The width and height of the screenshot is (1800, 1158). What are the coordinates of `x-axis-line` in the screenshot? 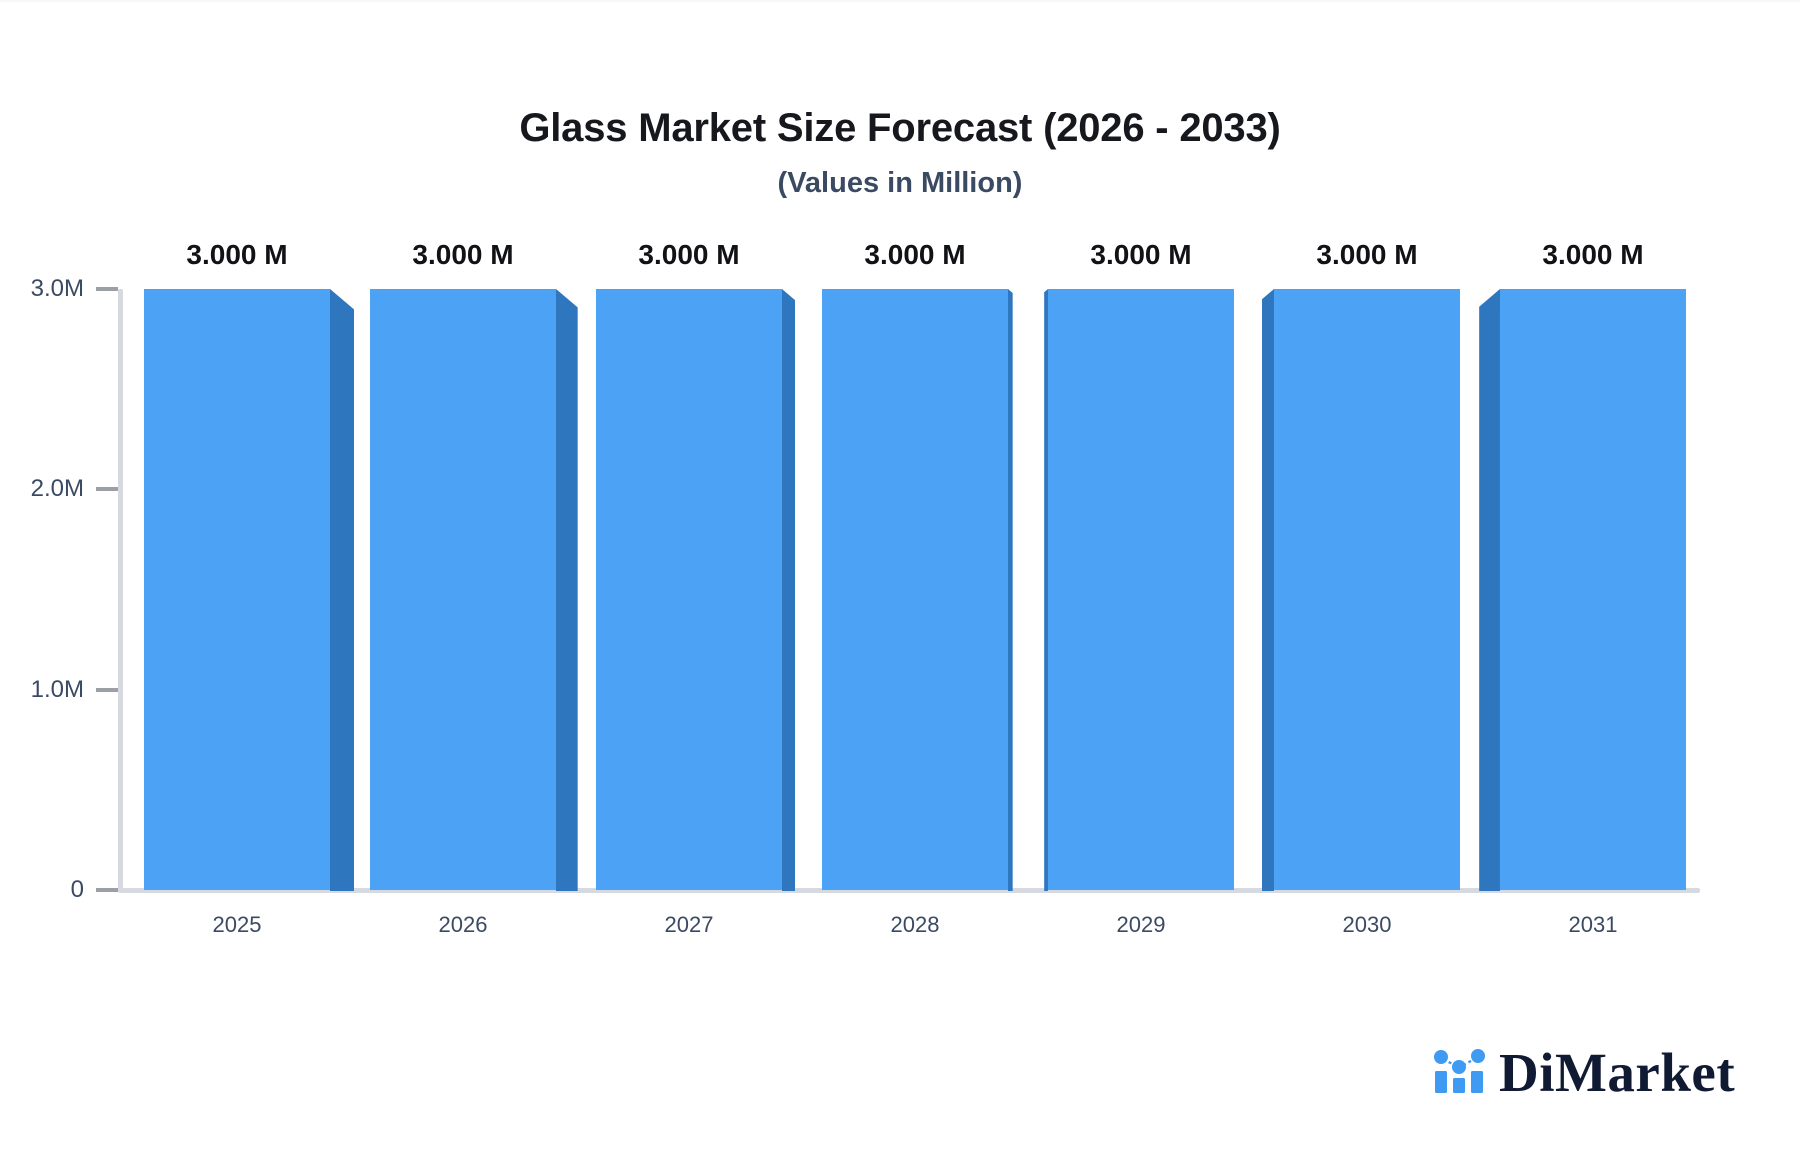 It's located at (909, 890).